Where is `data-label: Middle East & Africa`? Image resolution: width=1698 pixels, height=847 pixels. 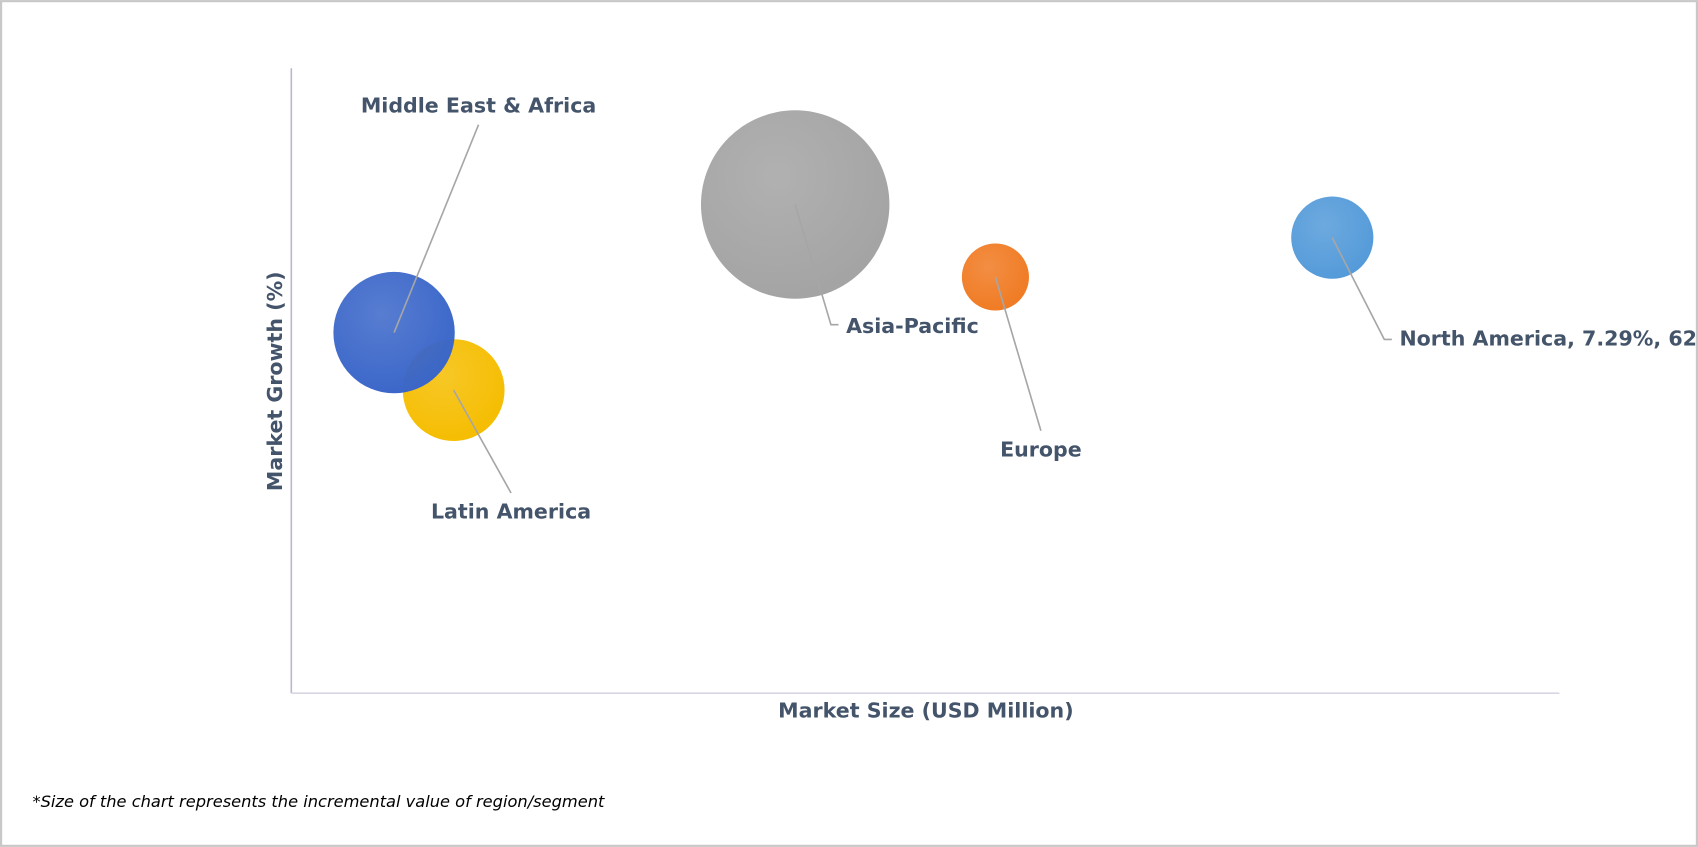 data-label: Middle East & Africa is located at coordinates (478, 105).